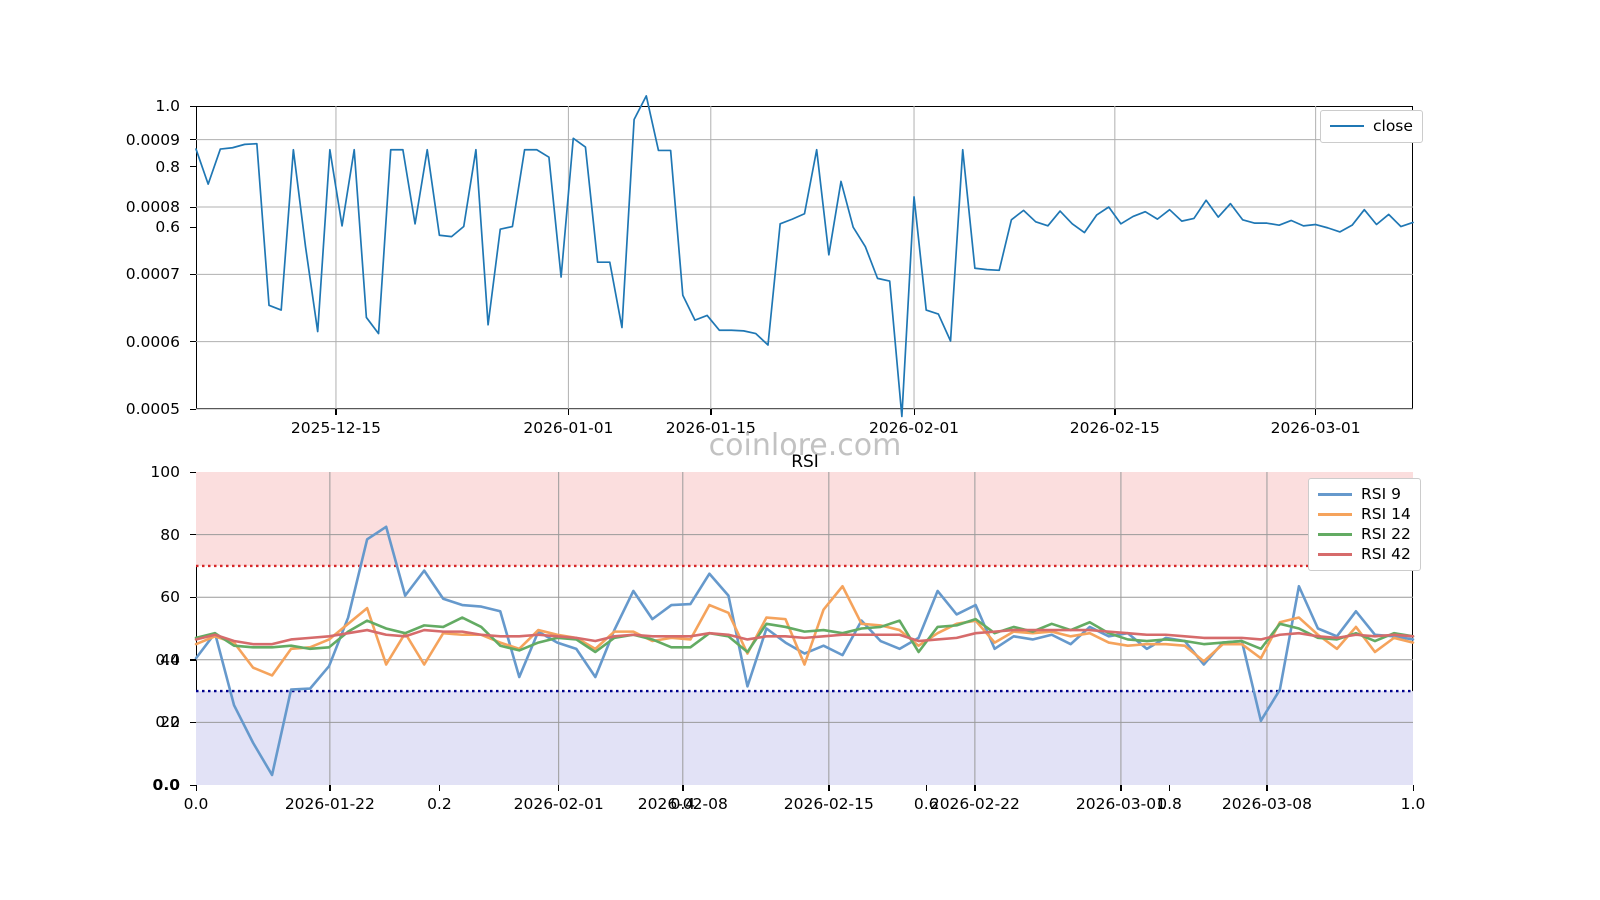 Image resolution: width=1600 pixels, height=900 pixels. I want to click on price-x-tick: 2026-03-01, so click(1315, 428).